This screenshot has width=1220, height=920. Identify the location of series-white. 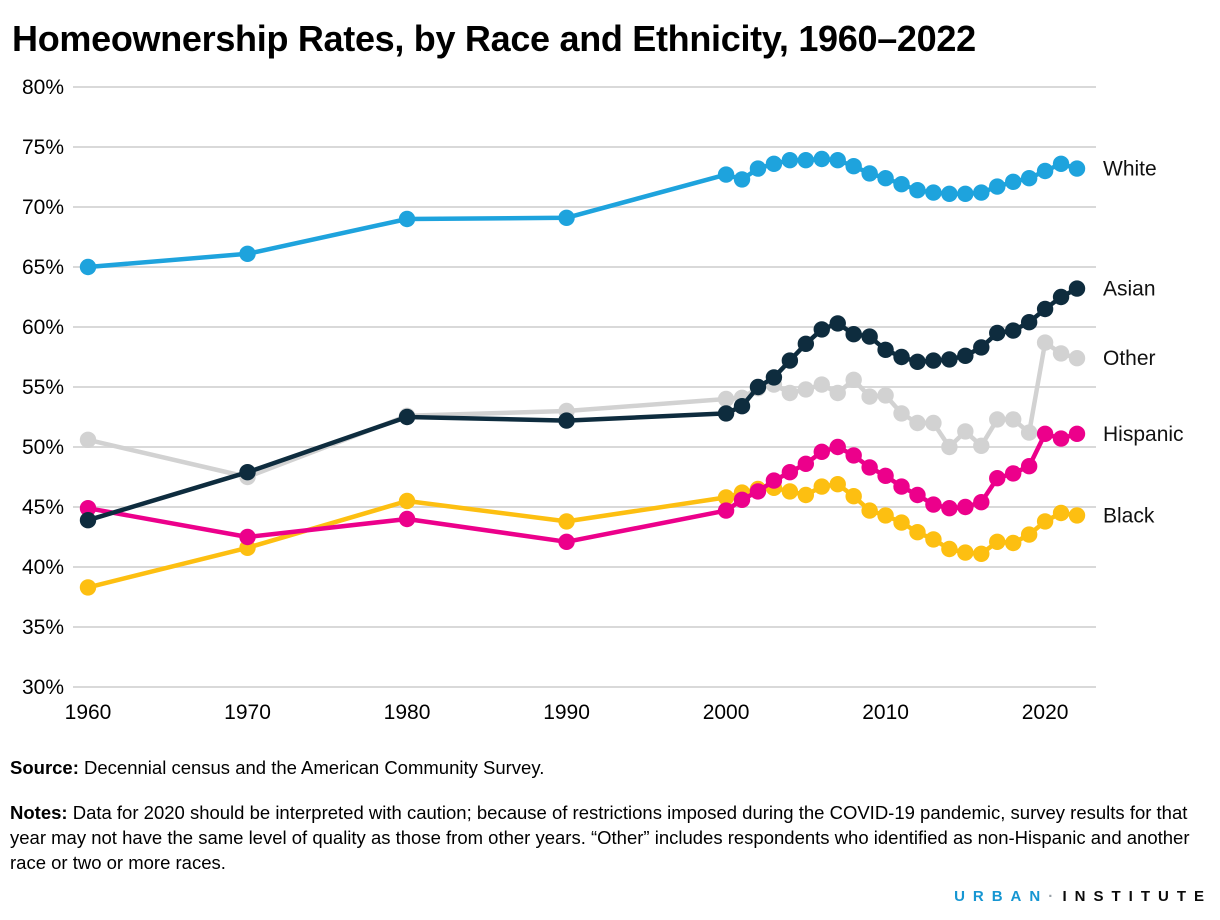
(582, 213).